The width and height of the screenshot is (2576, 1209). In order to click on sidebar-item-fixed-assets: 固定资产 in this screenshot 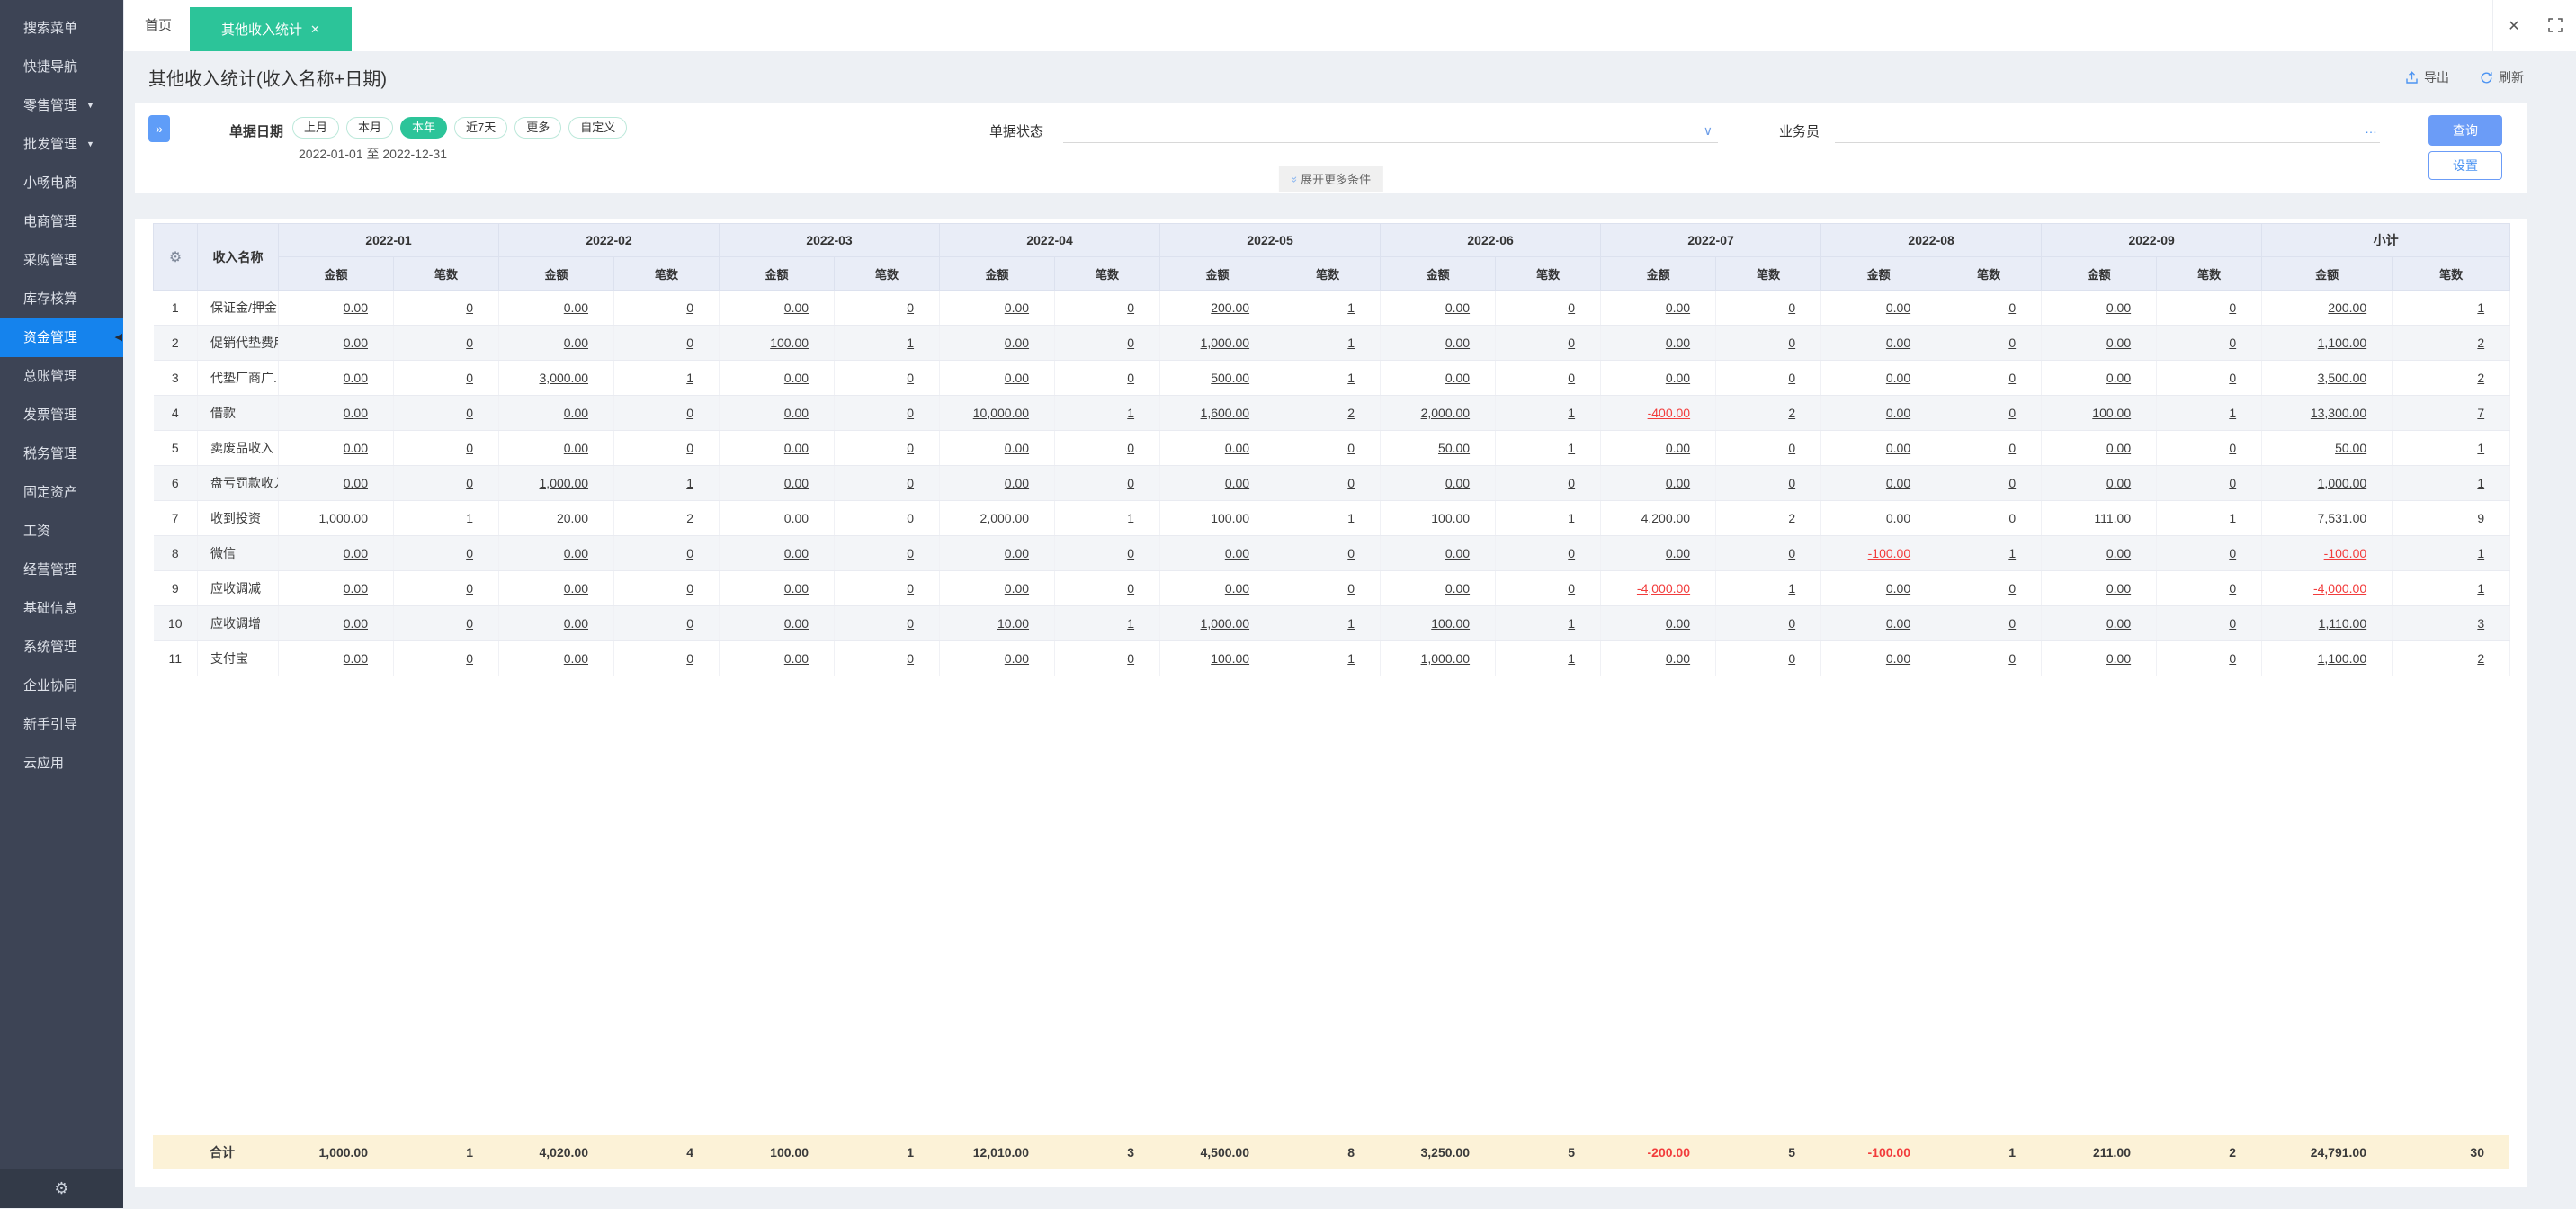, I will do `click(50, 493)`.